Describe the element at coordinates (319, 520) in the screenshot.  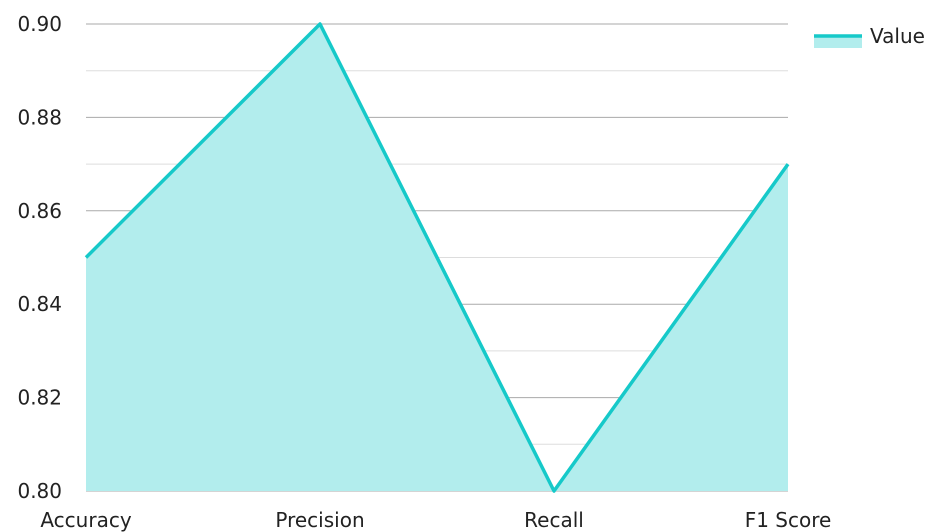
I see `x-tick-label: Precision` at that location.